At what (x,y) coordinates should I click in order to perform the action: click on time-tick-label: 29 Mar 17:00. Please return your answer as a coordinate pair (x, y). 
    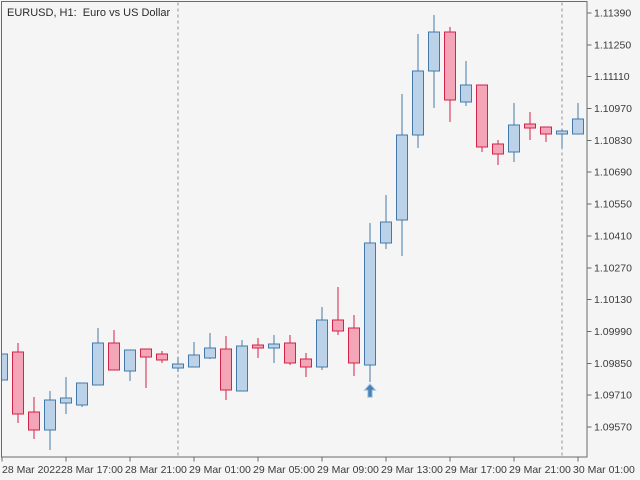
    Looking at the image, I should click on (476, 470).